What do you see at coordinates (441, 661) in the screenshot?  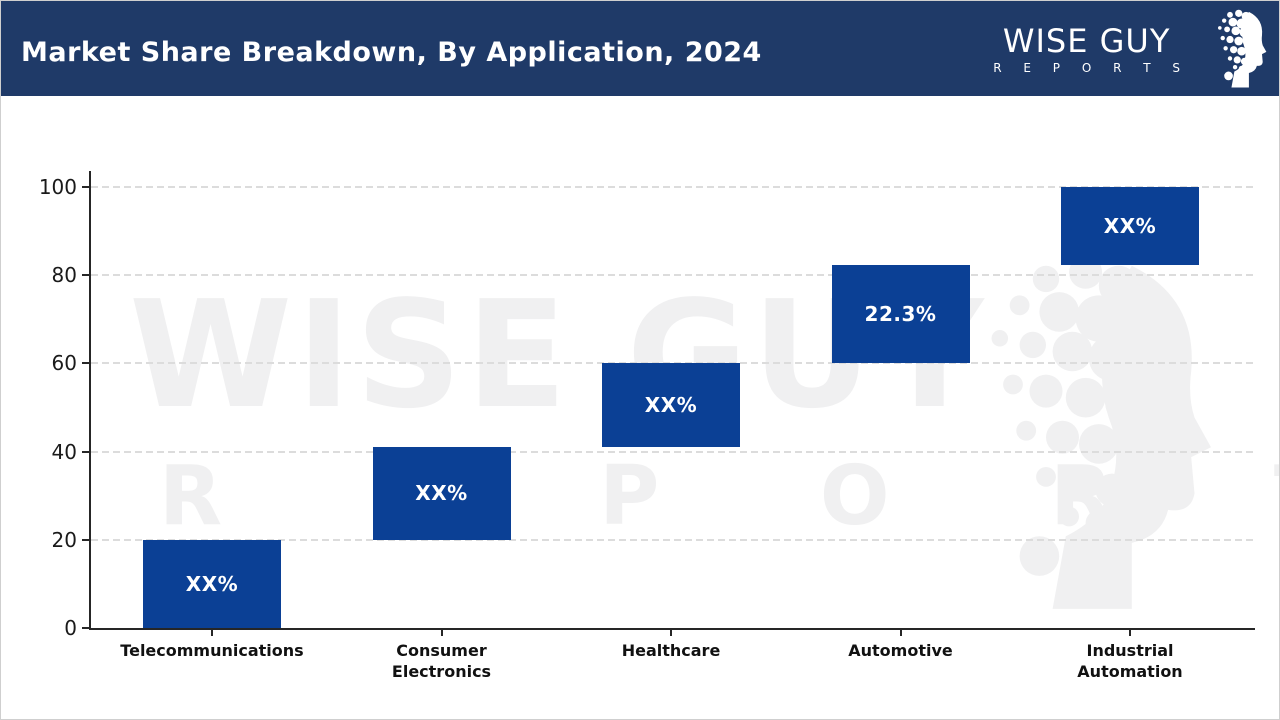 I see `x-axis-category-label: Consumer Electronics` at bounding box center [441, 661].